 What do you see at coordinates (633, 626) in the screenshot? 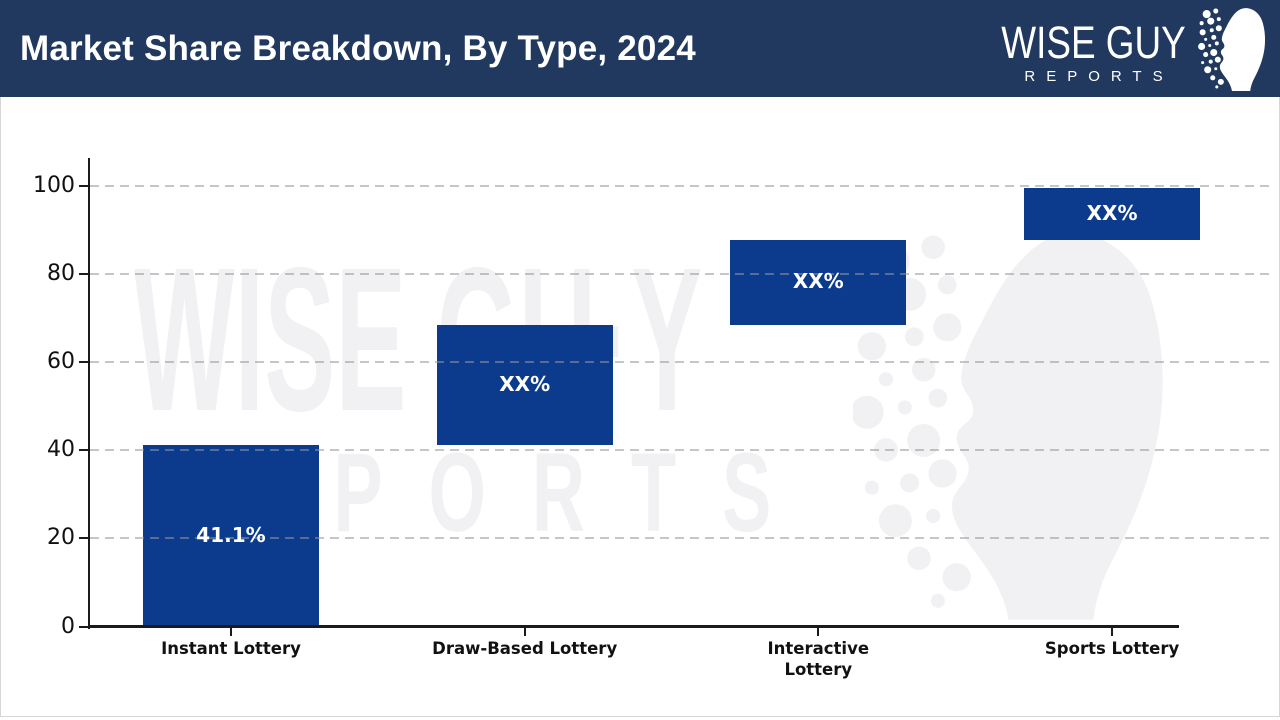
I see `x-axis-line` at bounding box center [633, 626].